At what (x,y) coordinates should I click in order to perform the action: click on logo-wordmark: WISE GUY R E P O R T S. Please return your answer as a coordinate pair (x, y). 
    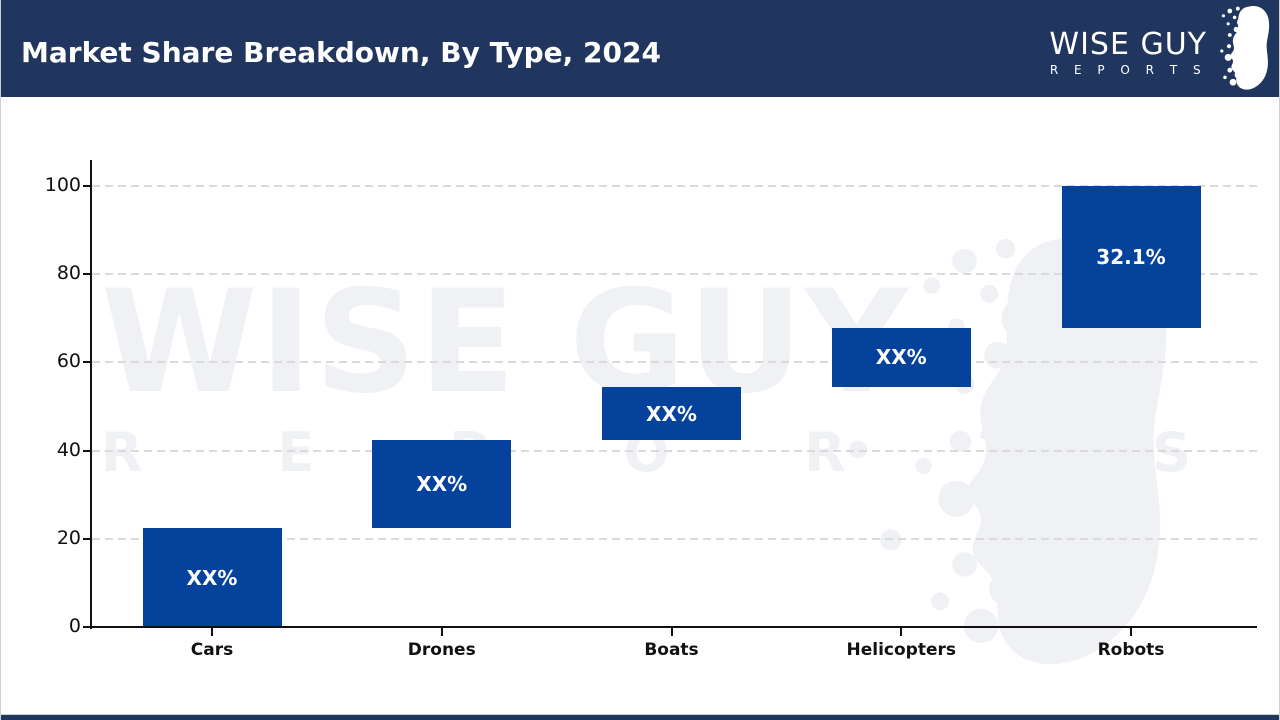
    Looking at the image, I should click on (1128, 52).